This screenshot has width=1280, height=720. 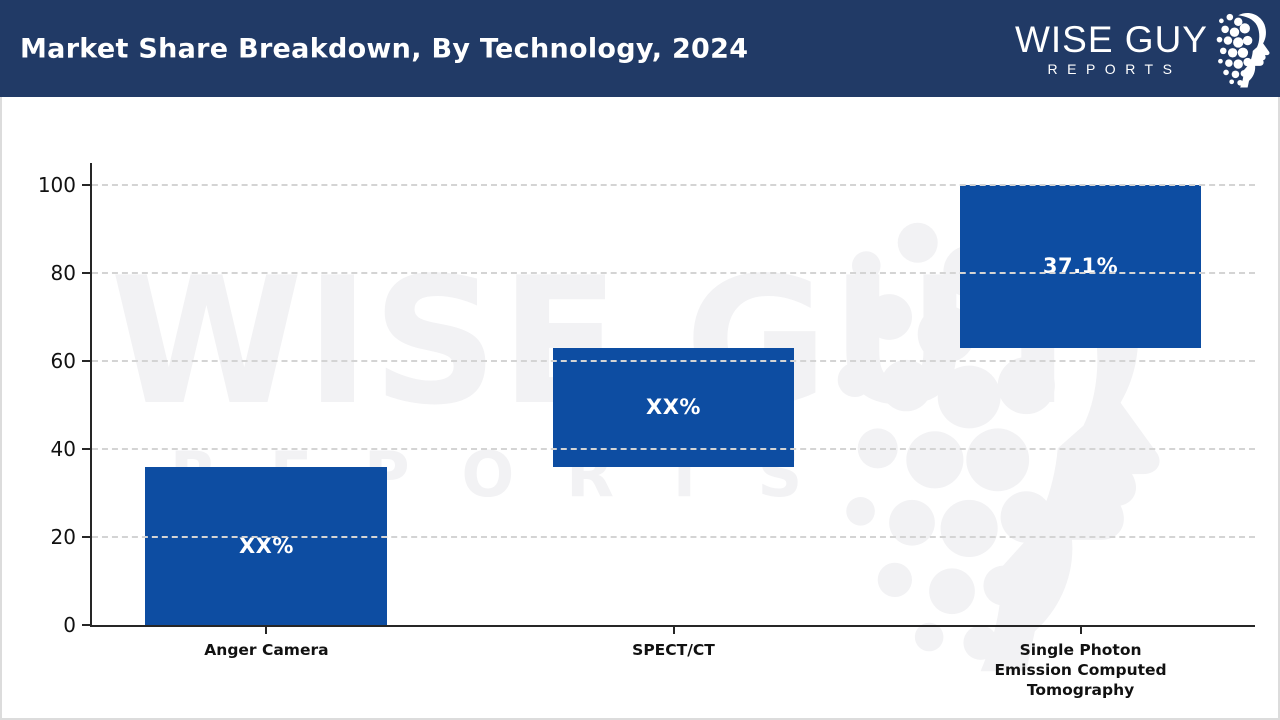 What do you see at coordinates (63, 449) in the screenshot?
I see `y-tick-label-40: 40` at bounding box center [63, 449].